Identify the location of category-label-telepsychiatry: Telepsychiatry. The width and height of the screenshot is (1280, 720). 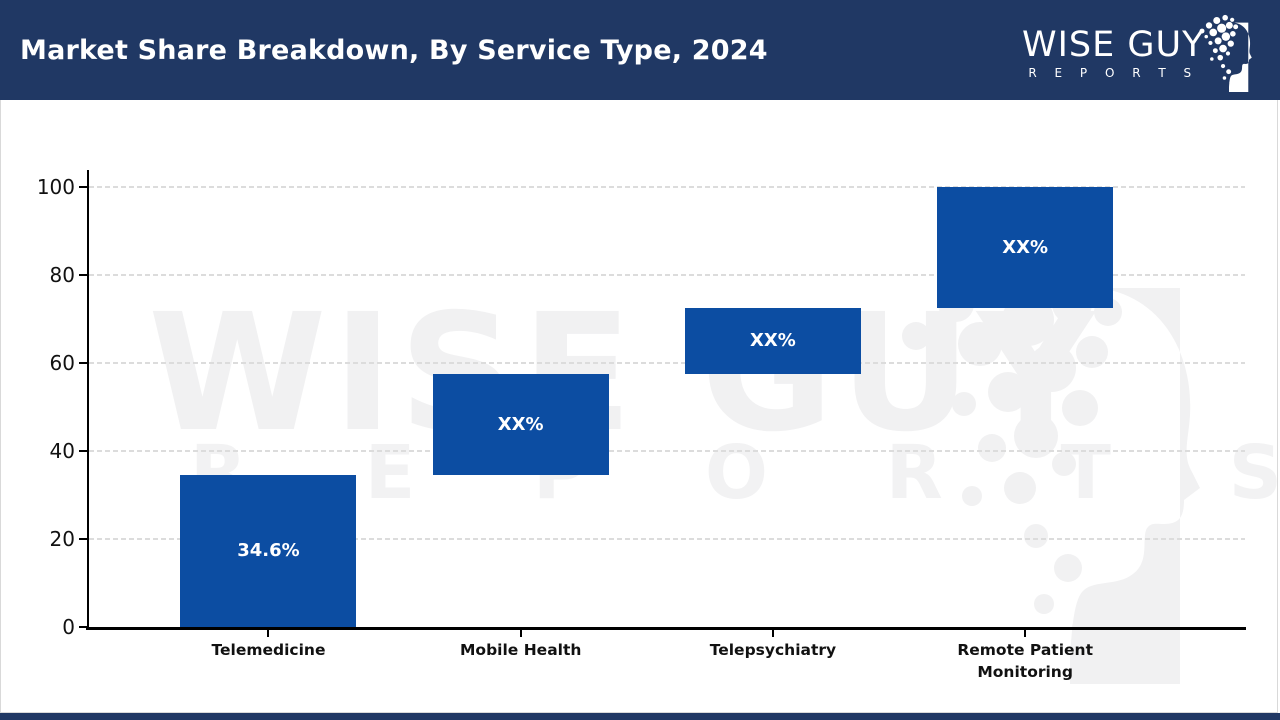
(773, 650).